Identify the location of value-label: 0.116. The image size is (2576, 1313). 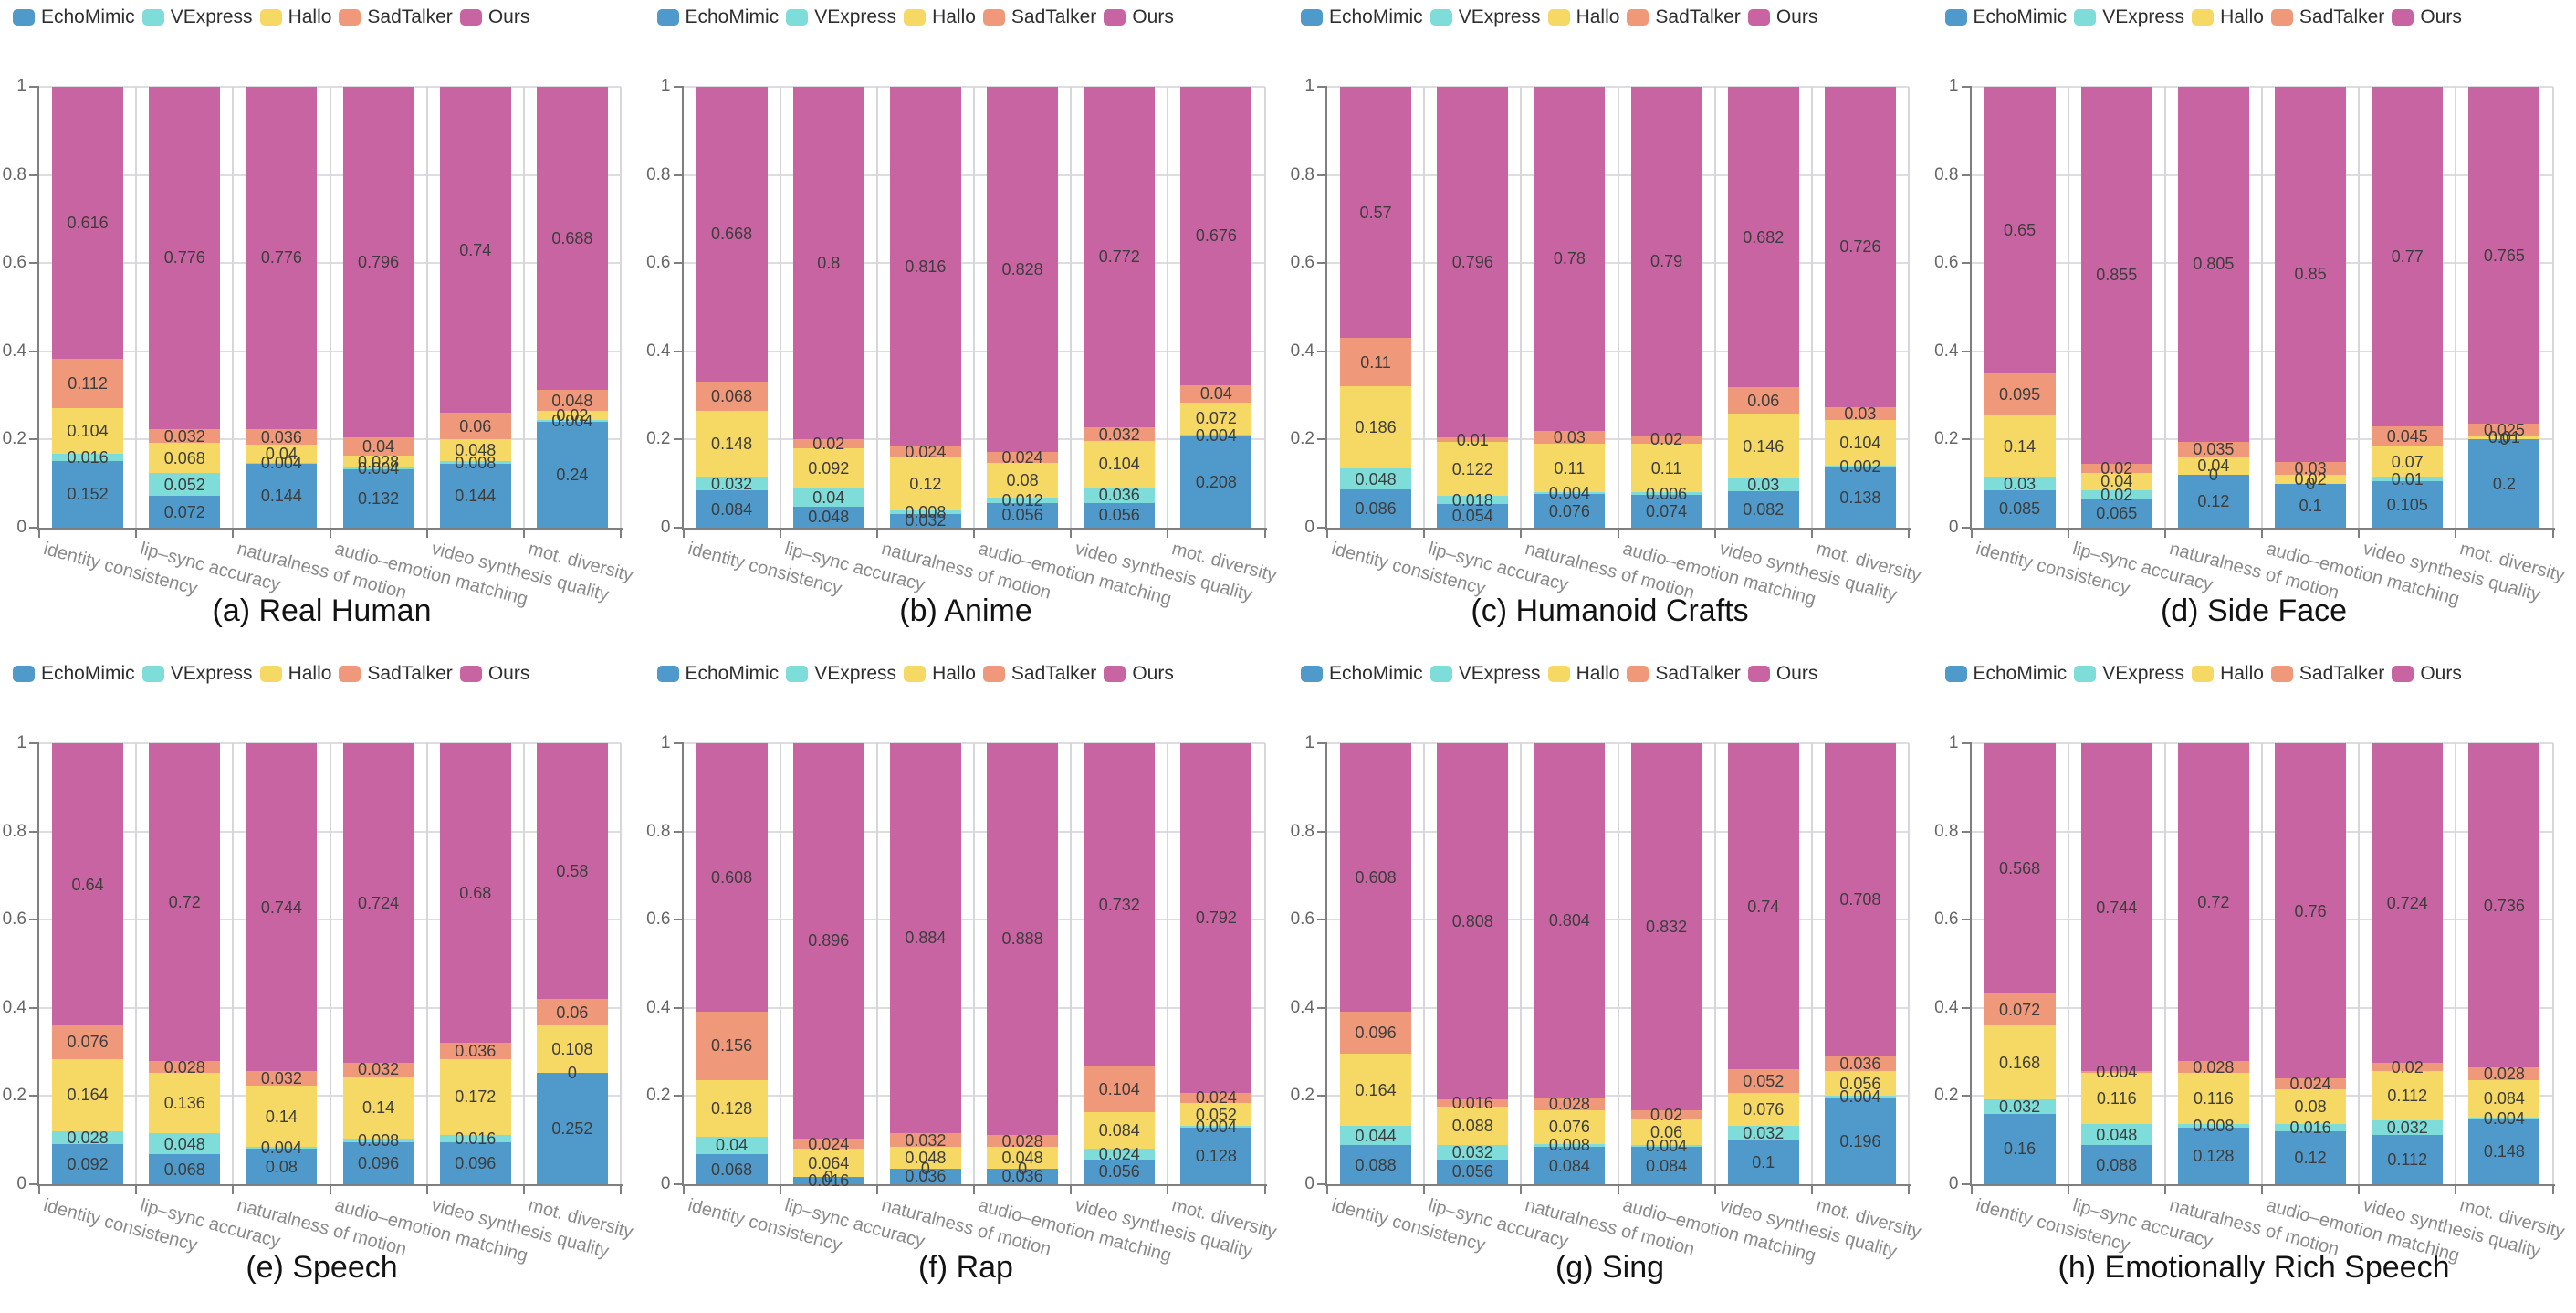
(2117, 1099).